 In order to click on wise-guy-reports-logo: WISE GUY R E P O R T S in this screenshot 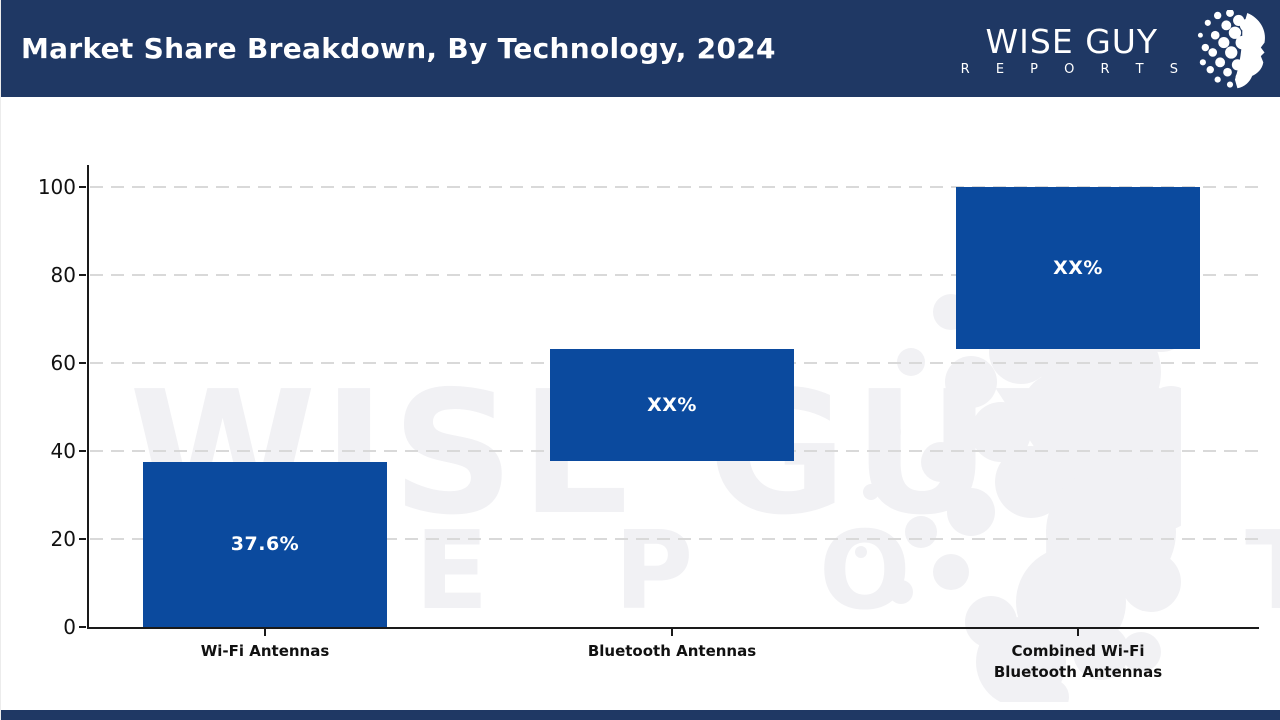, I will do `click(1111, 50)`.